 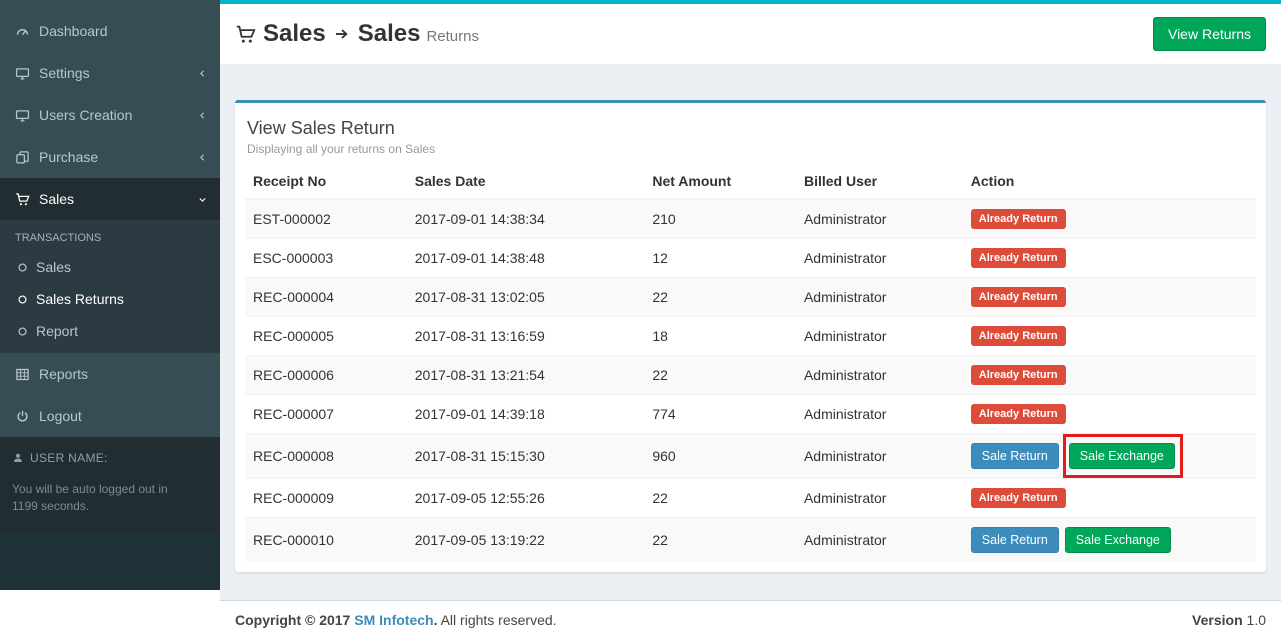 What do you see at coordinates (525, 297) in the screenshot?
I see `date-cell: 2017-08-31 13:02:05` at bounding box center [525, 297].